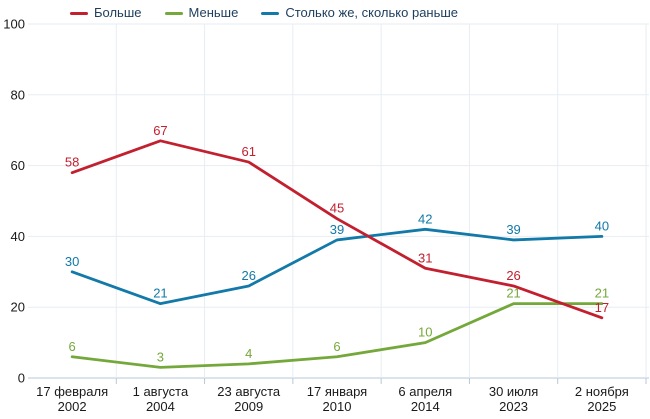  What do you see at coordinates (18, 236) in the screenshot?
I see `y-tick-label: 40` at bounding box center [18, 236].